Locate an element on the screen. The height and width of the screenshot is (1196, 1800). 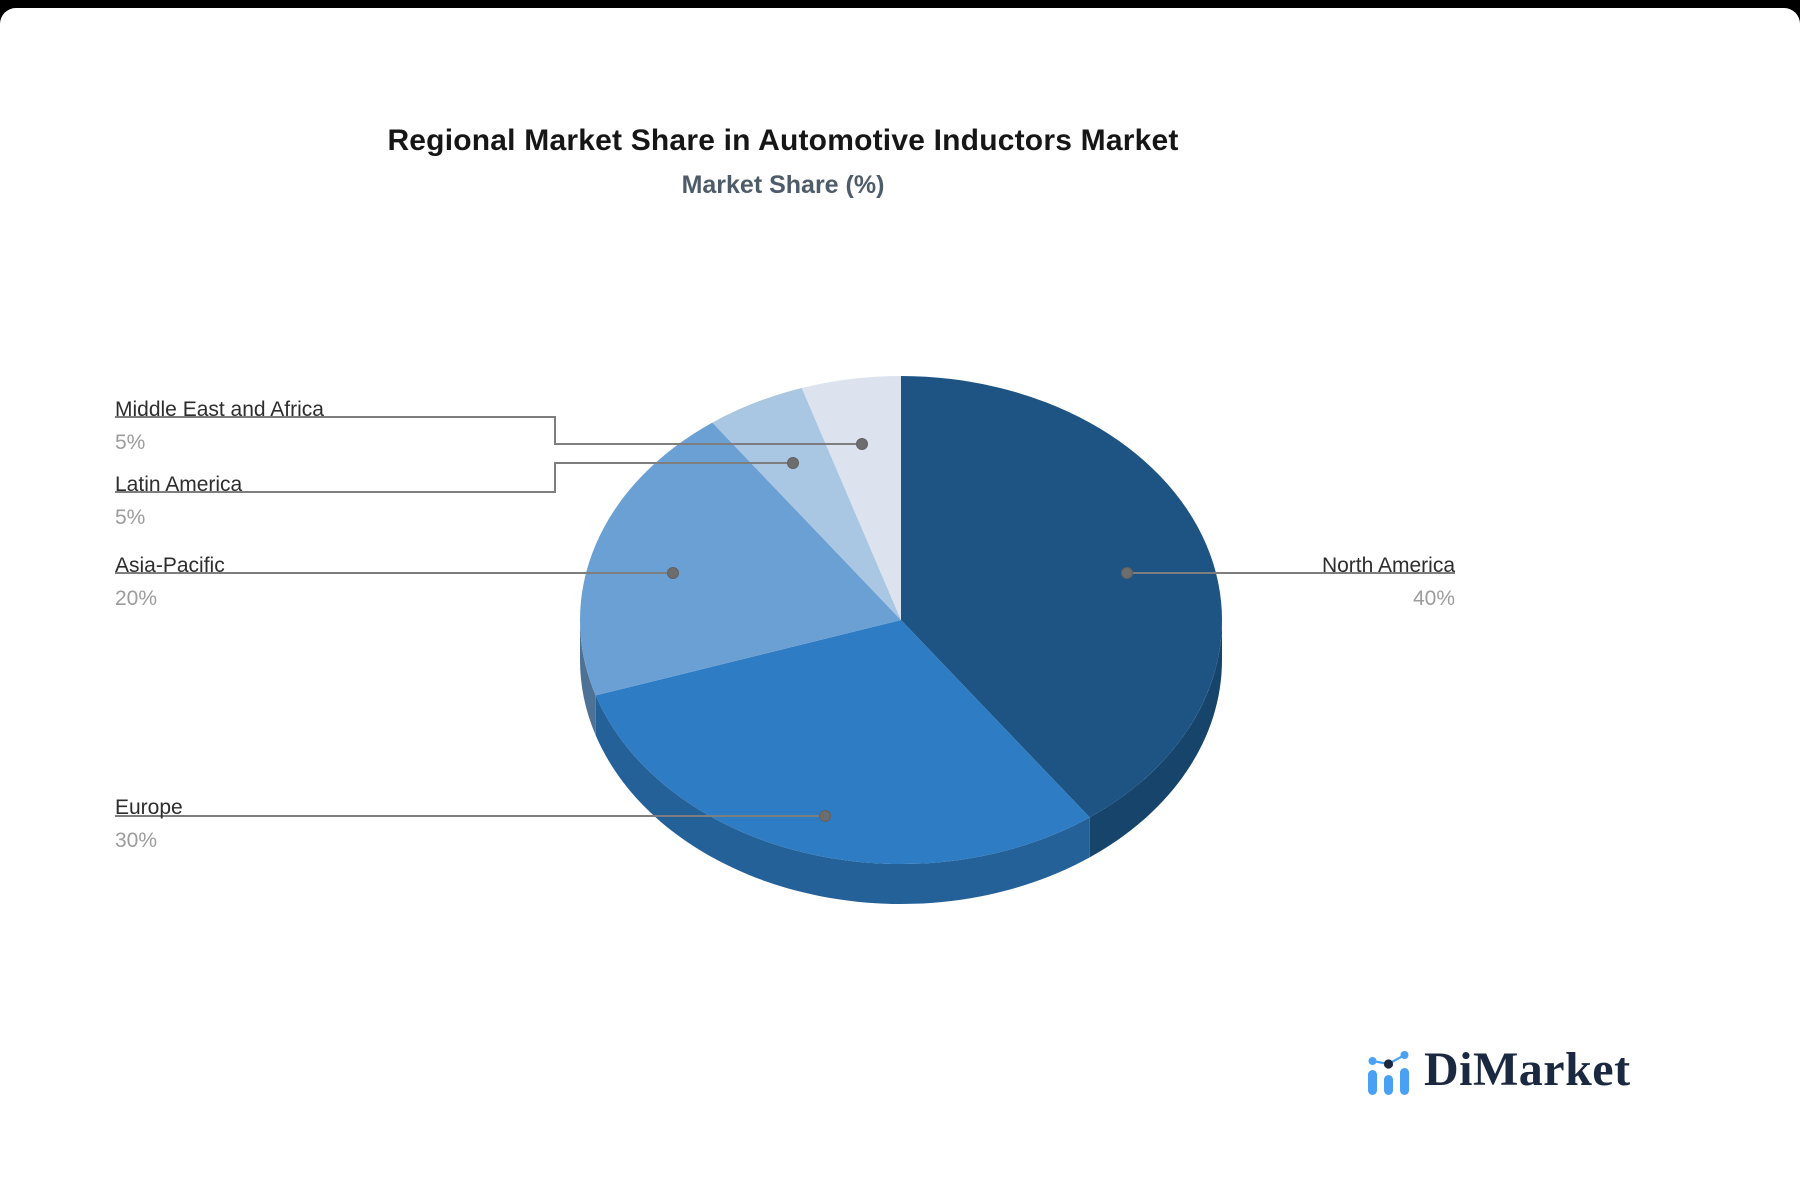
dimarket-logo-icon is located at coordinates (1388, 1073).